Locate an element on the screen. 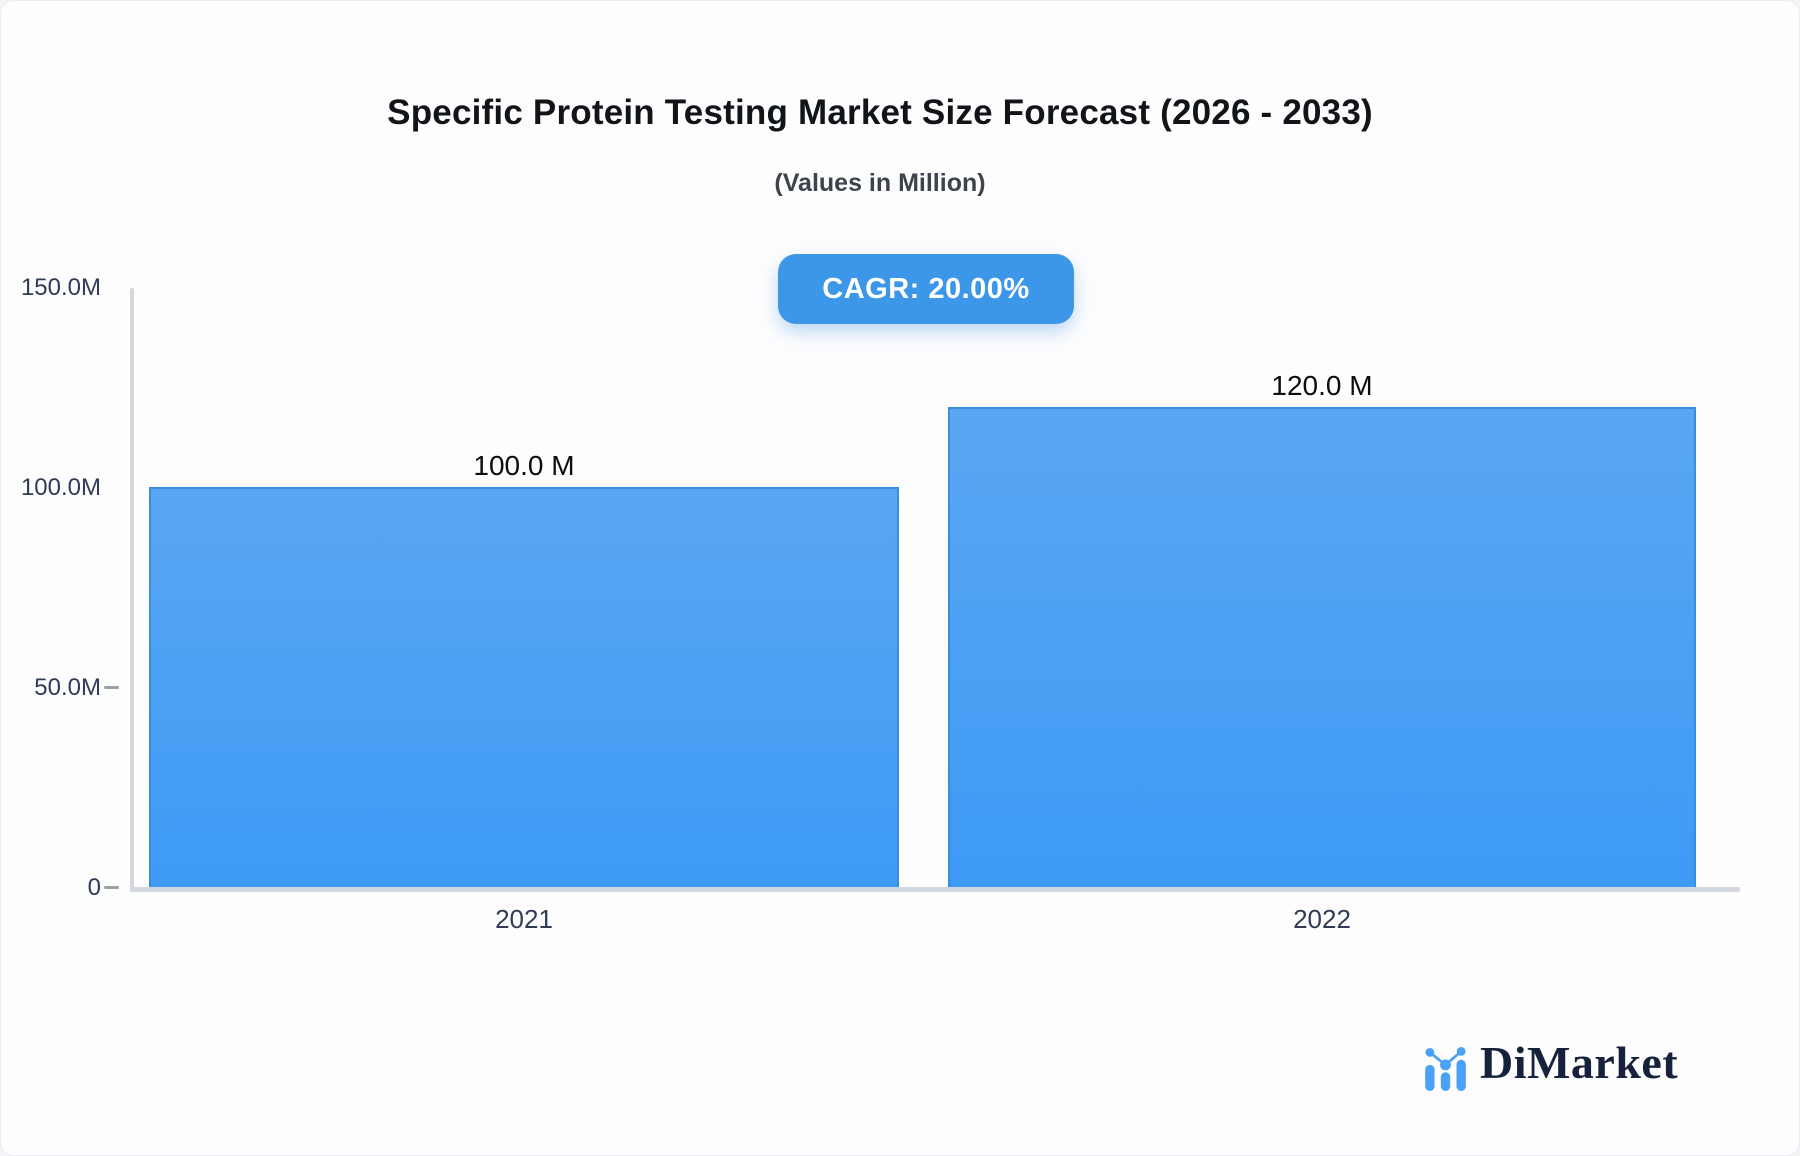  dimarket-logo: DiMarket is located at coordinates (1550, 1064).